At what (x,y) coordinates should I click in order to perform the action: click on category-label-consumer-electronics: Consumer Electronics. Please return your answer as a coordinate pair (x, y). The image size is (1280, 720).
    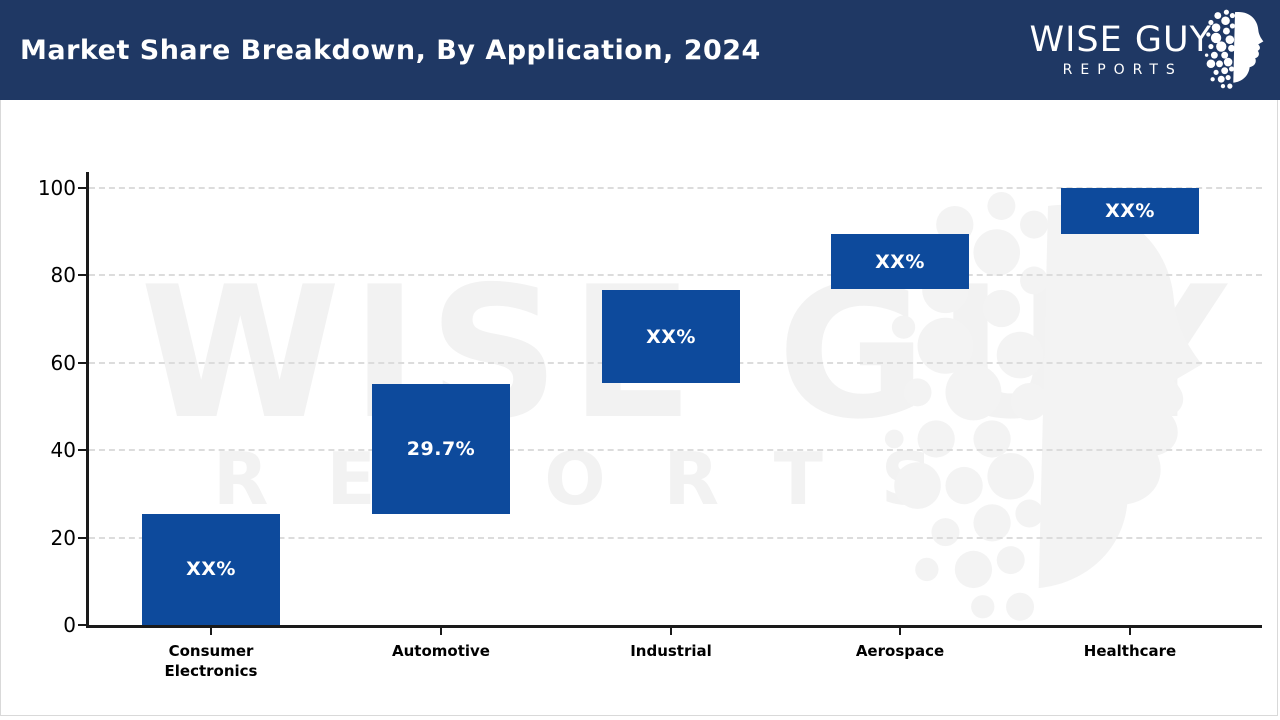
    Looking at the image, I should click on (211, 661).